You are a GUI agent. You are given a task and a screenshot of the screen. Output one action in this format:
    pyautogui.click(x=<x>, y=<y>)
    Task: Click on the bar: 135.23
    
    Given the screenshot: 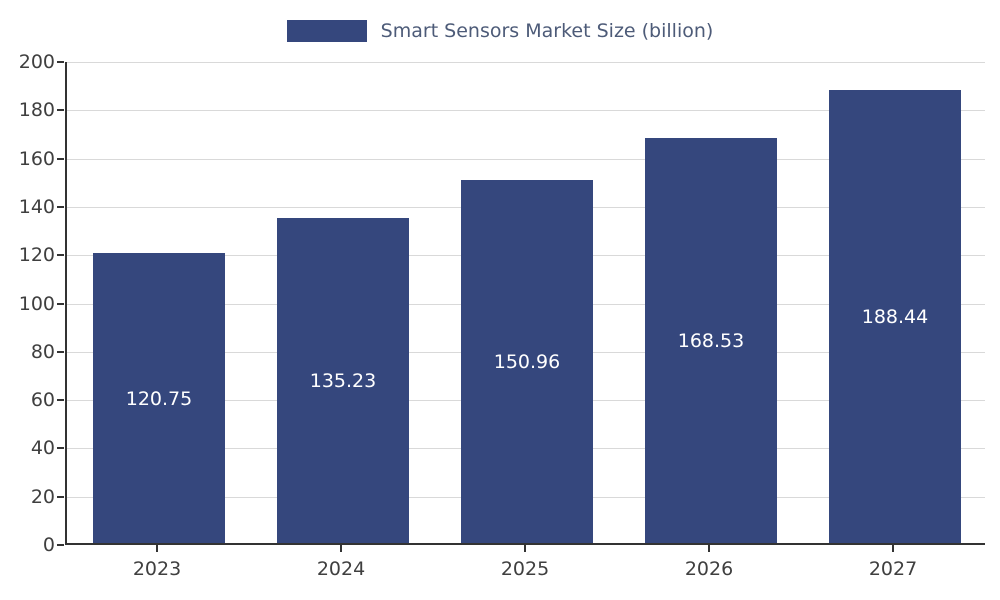 What is the action you would take?
    pyautogui.click(x=343, y=380)
    